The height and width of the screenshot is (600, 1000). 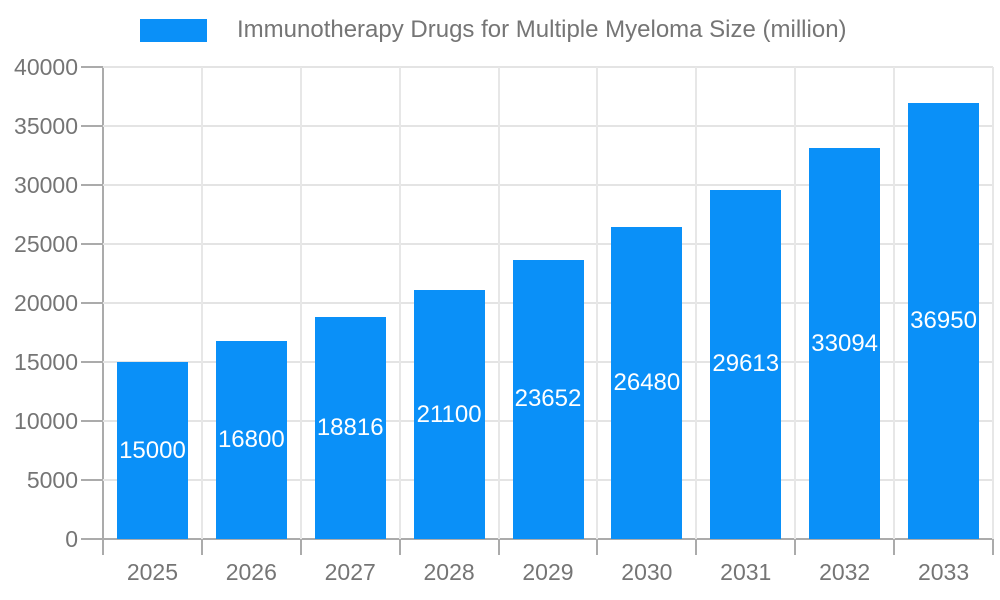 I want to click on bar-2028, so click(x=449, y=414).